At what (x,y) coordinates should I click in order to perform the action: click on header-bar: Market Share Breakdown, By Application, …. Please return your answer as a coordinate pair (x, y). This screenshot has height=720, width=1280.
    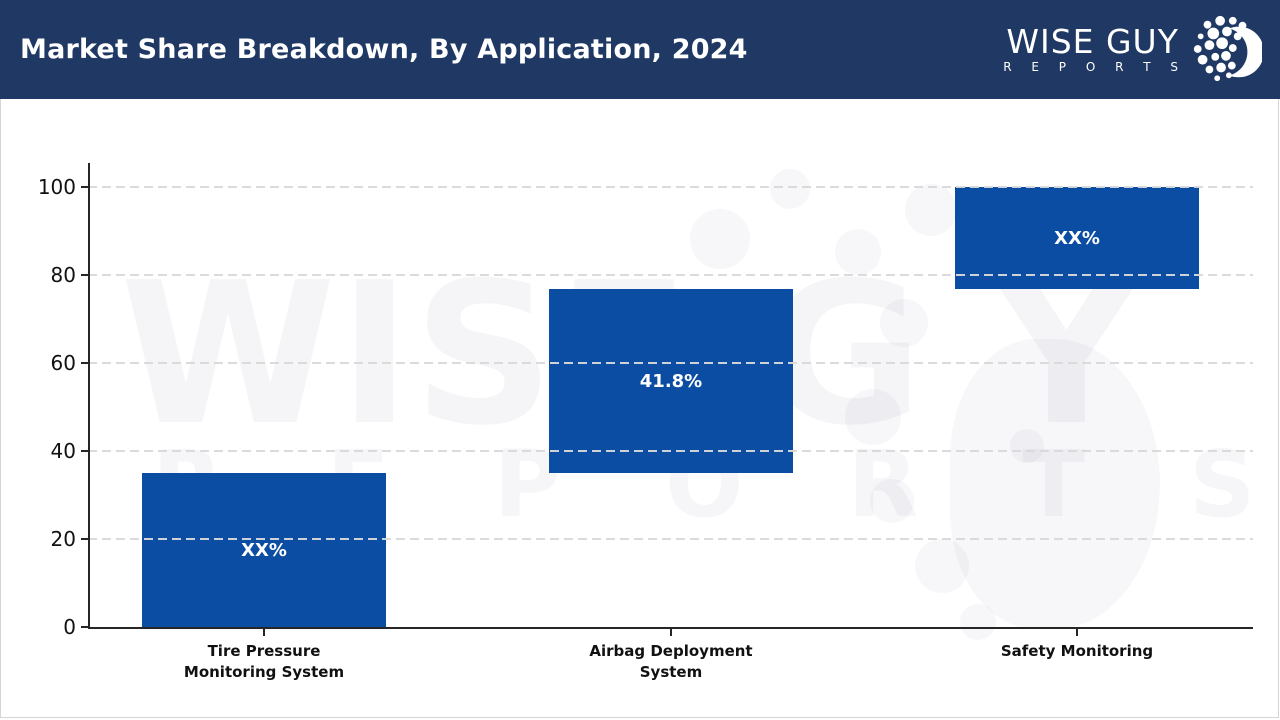
    Looking at the image, I should click on (640, 49).